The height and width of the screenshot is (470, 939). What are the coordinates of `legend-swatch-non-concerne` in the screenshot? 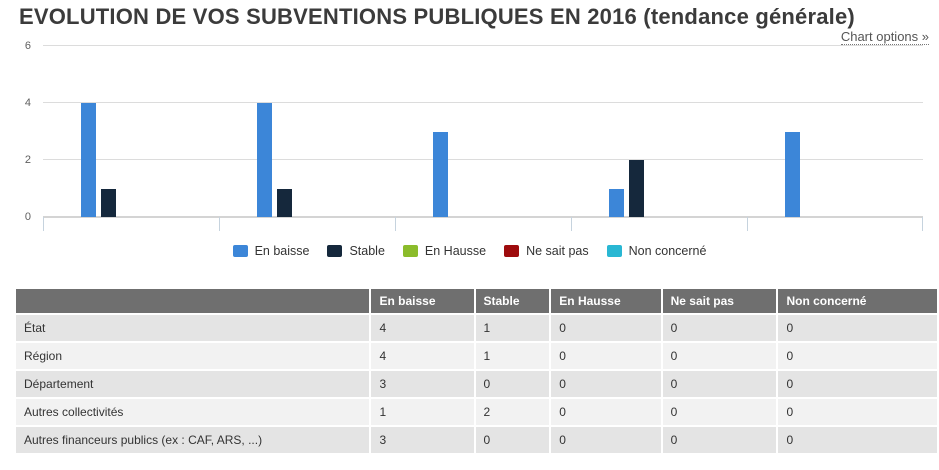 It's located at (614, 251).